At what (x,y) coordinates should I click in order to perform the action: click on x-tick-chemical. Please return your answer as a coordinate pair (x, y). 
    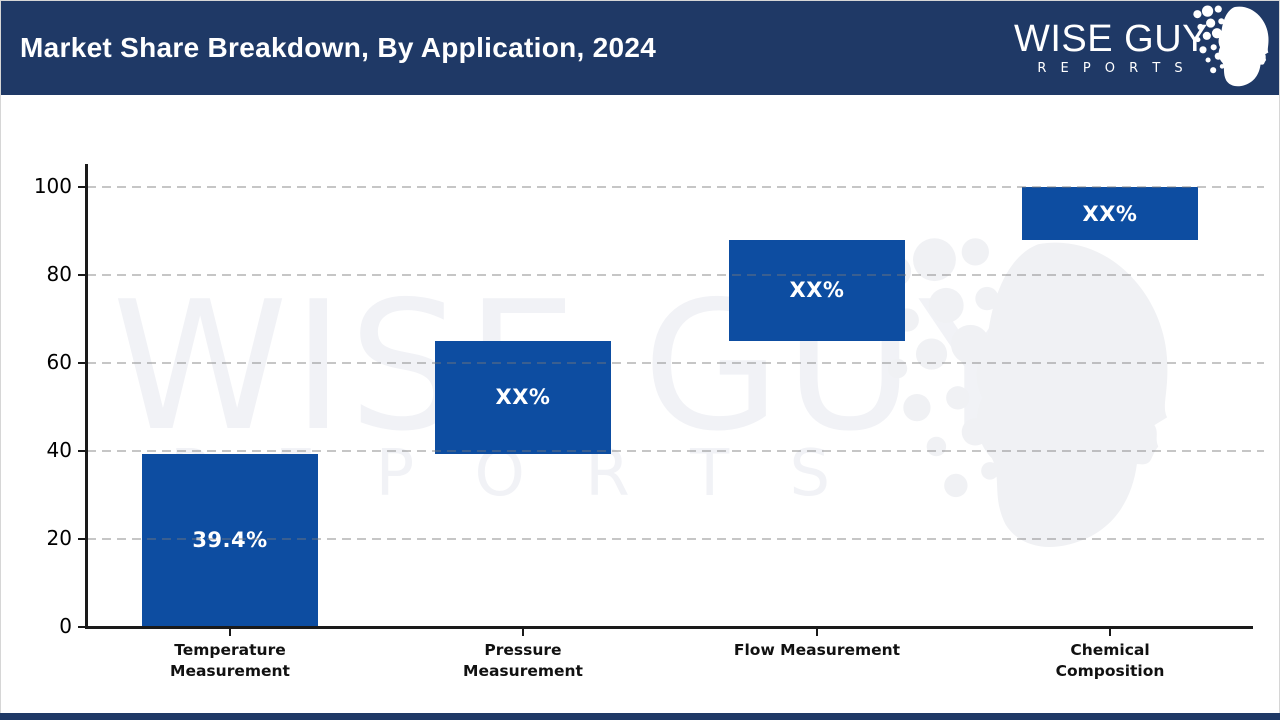
    Looking at the image, I should click on (1110, 632).